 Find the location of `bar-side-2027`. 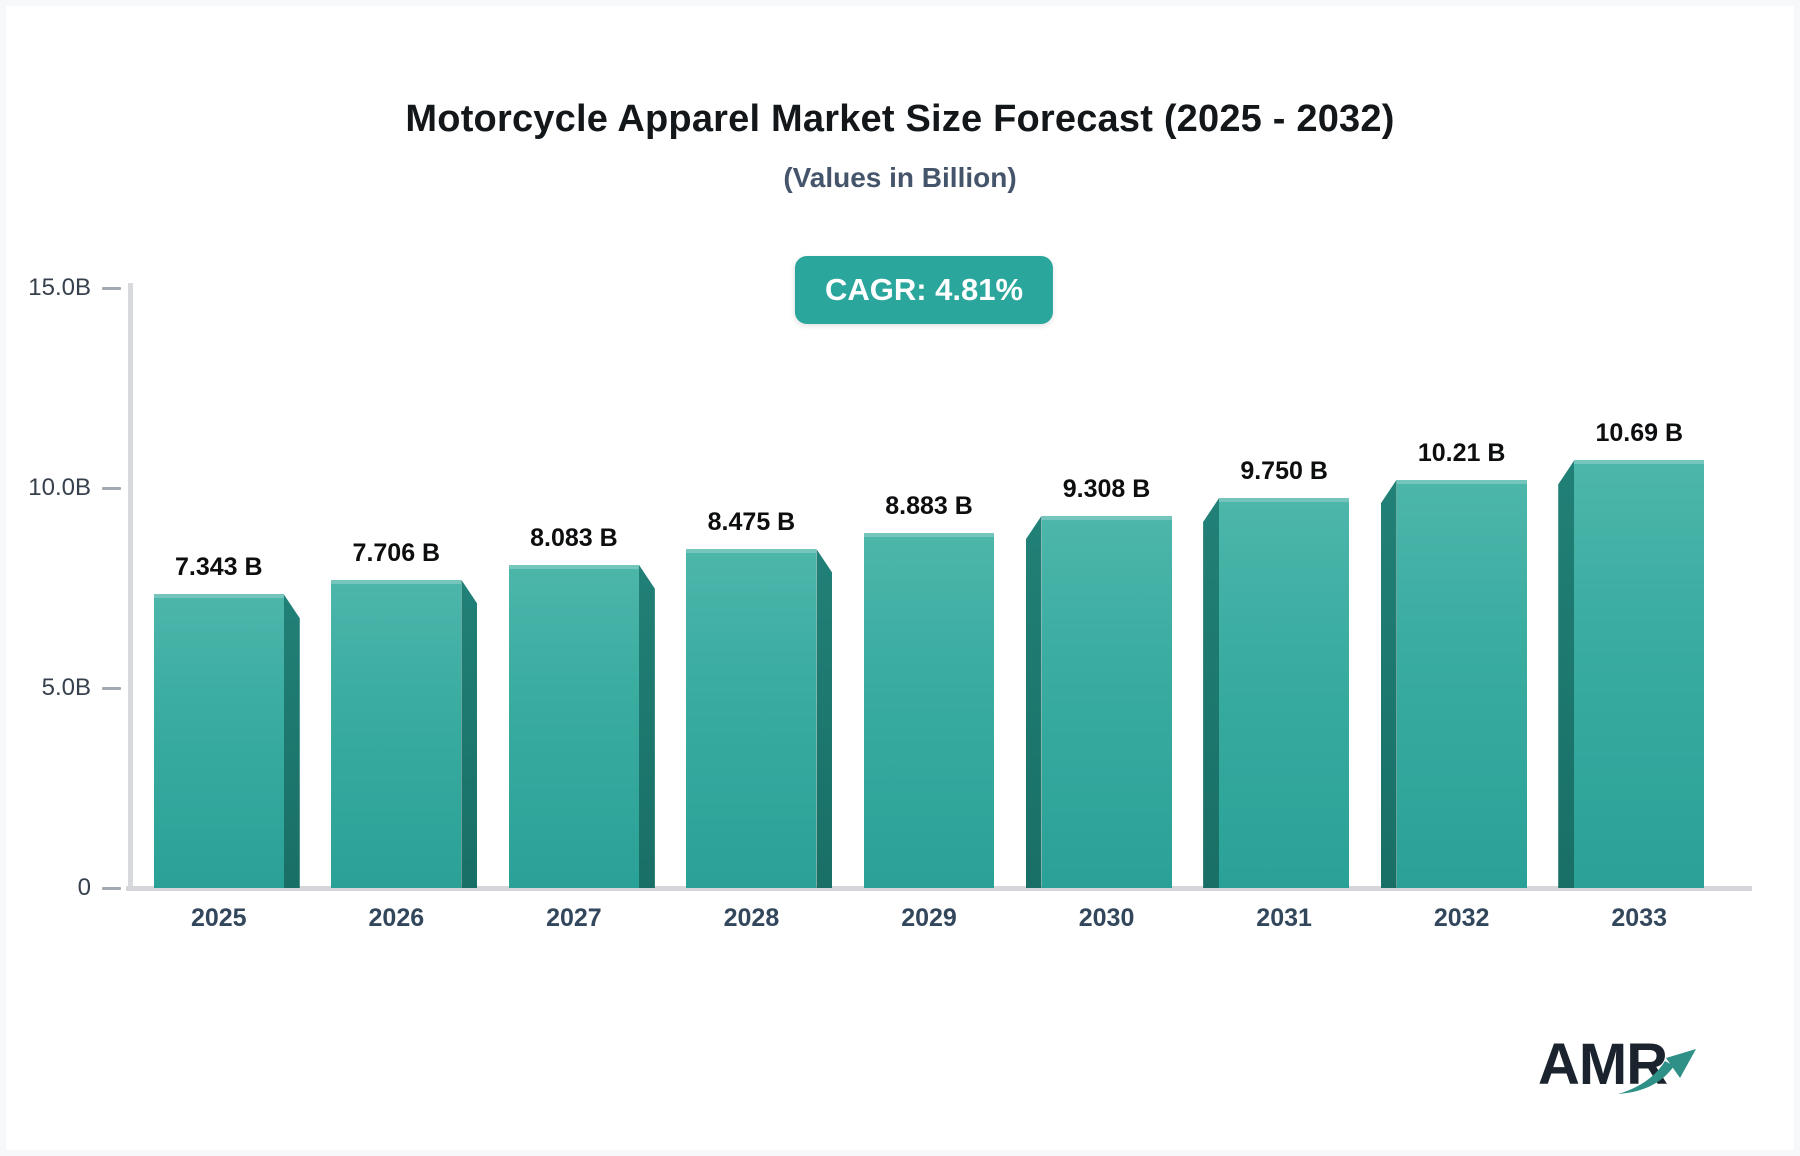

bar-side-2027 is located at coordinates (646, 726).